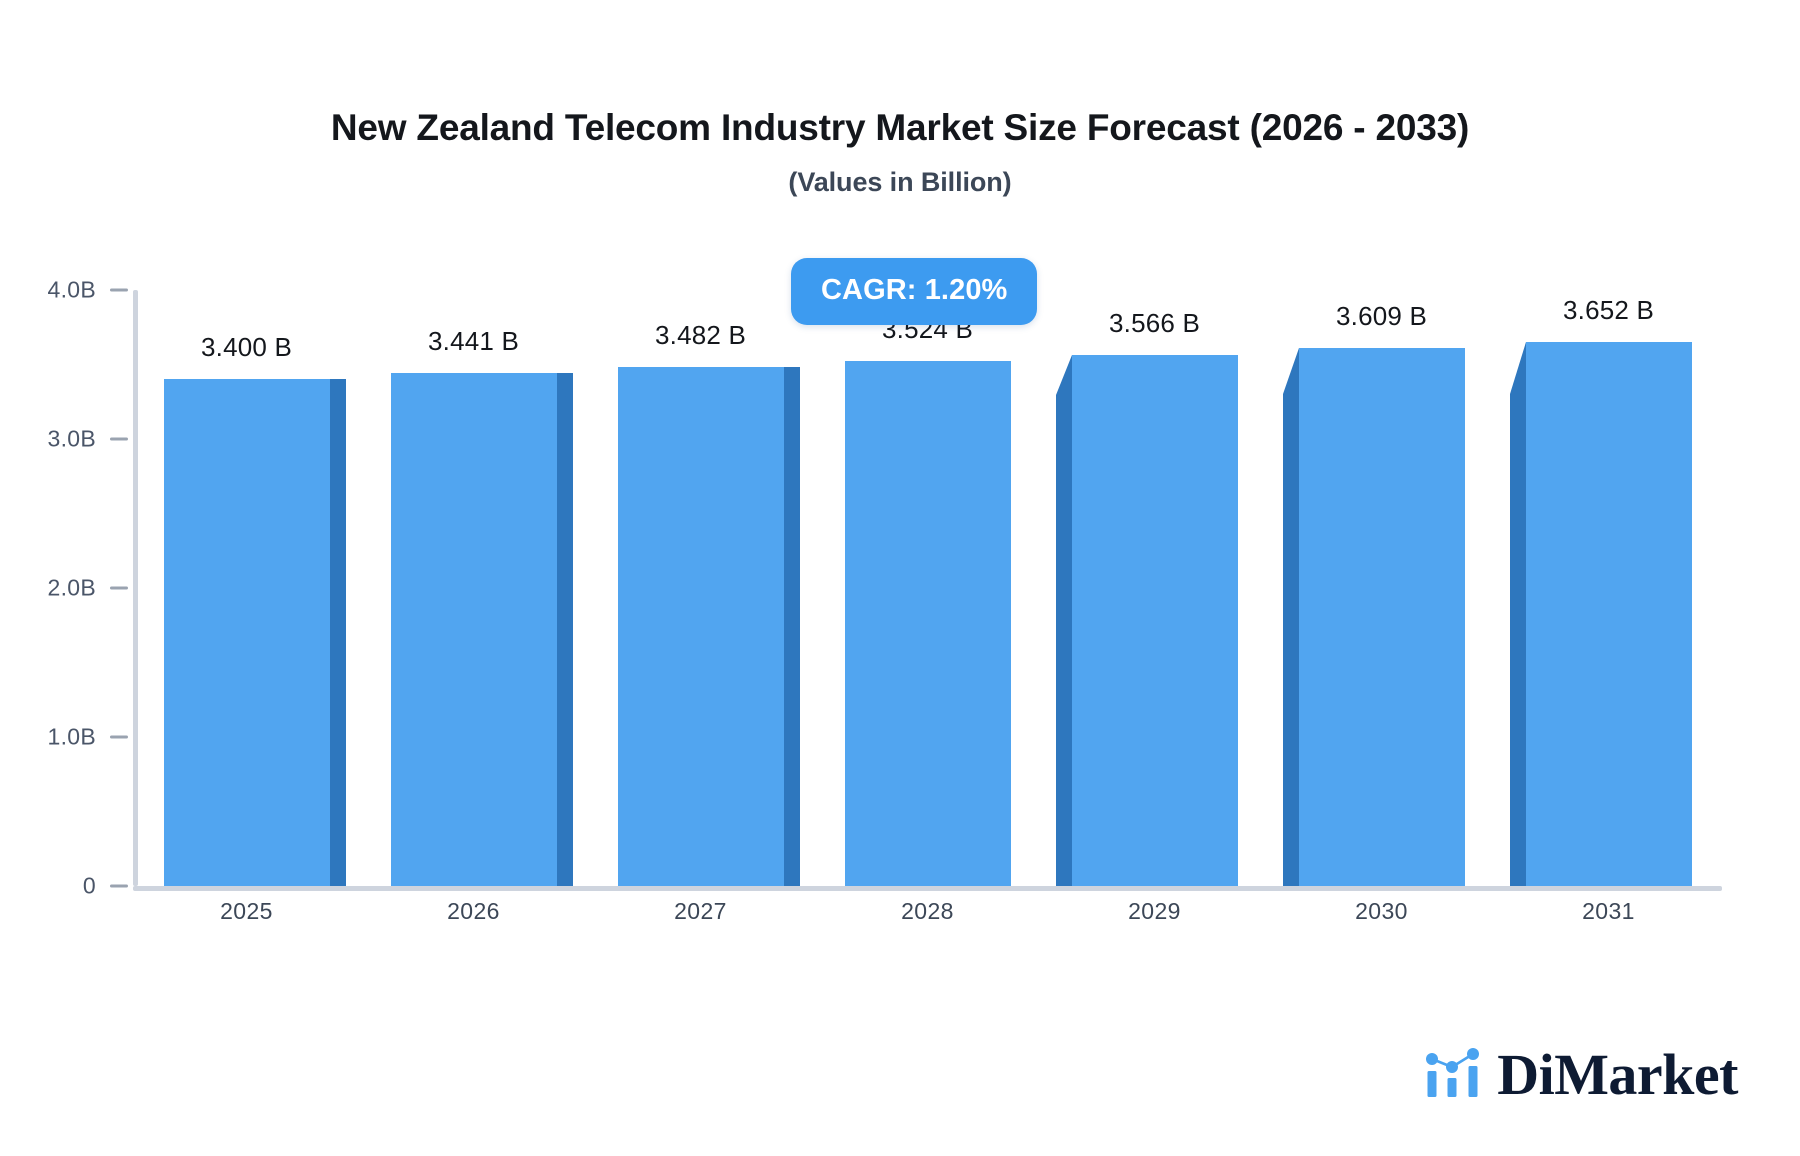 The height and width of the screenshot is (1156, 1800). I want to click on bar-chart-icon, so click(1453, 1075).